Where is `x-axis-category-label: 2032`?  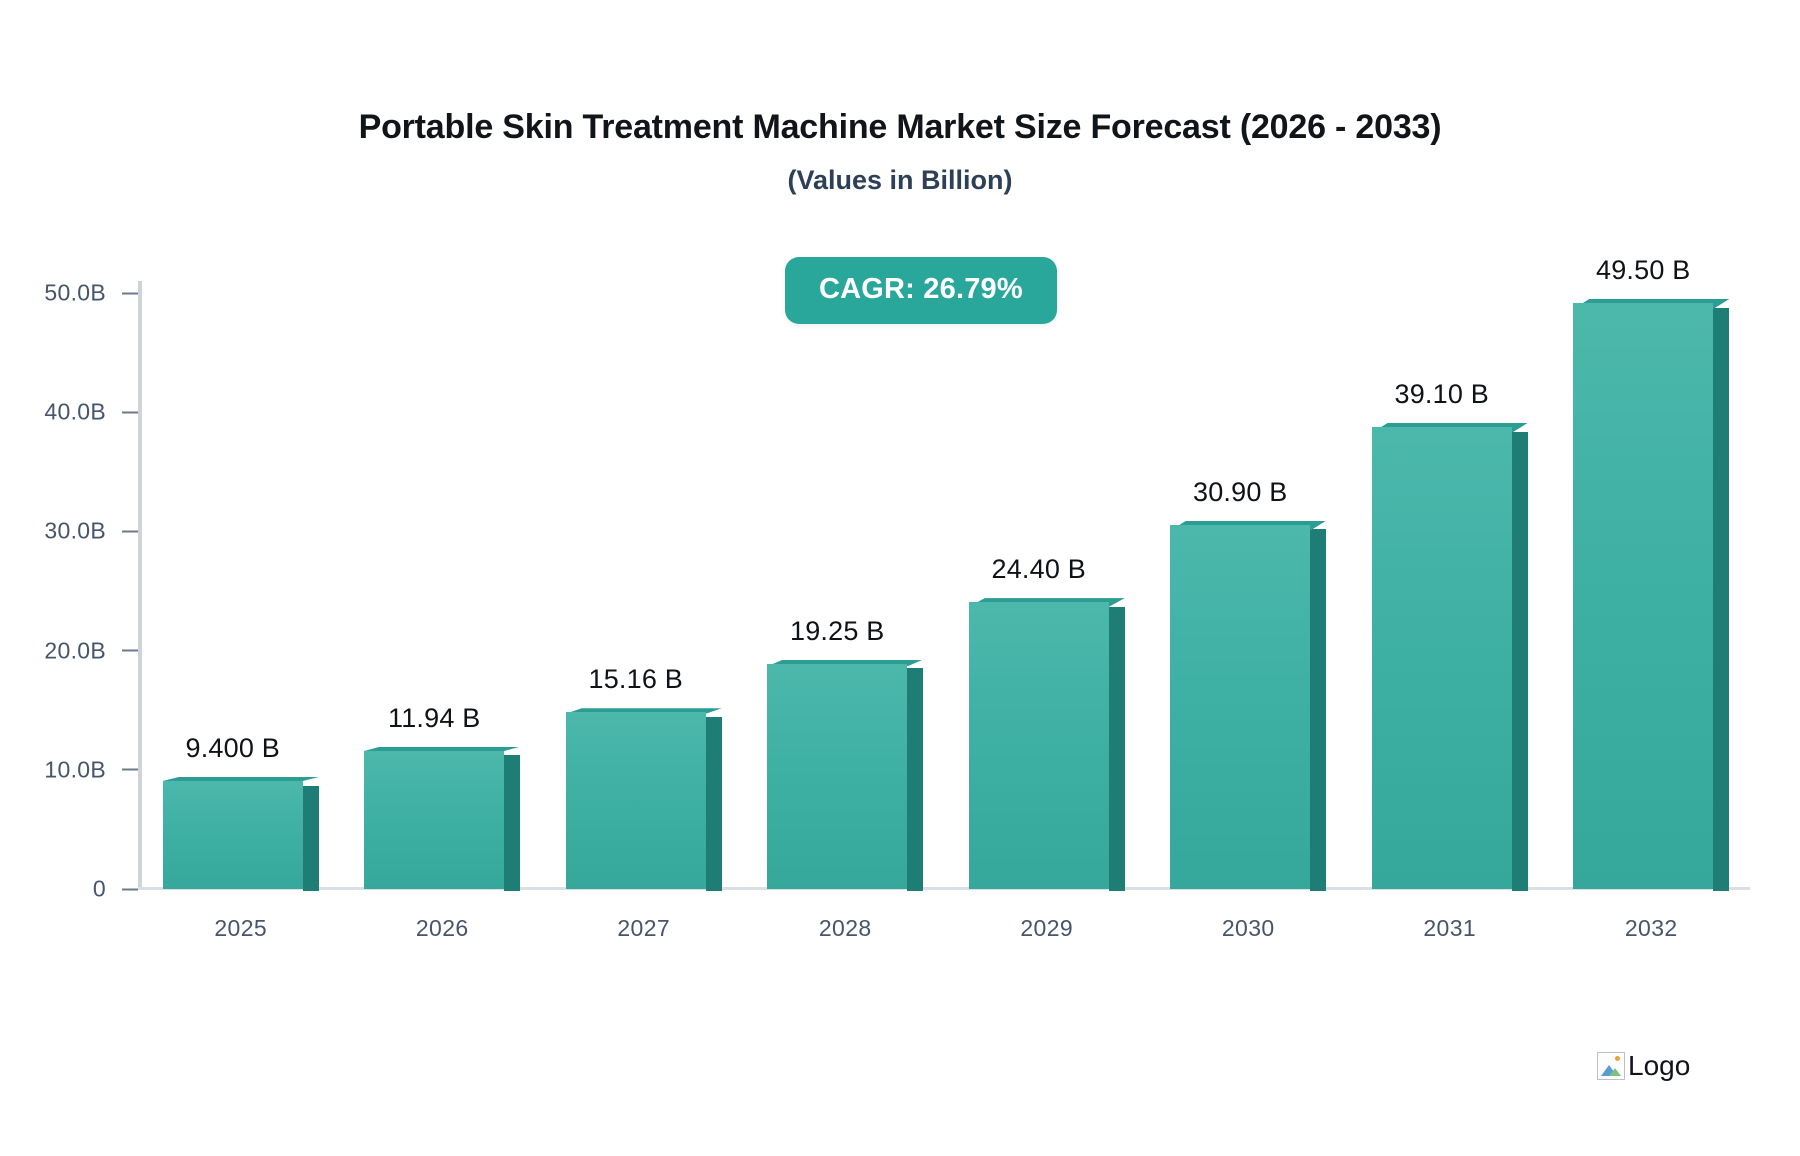
x-axis-category-label: 2032 is located at coordinates (1651, 928).